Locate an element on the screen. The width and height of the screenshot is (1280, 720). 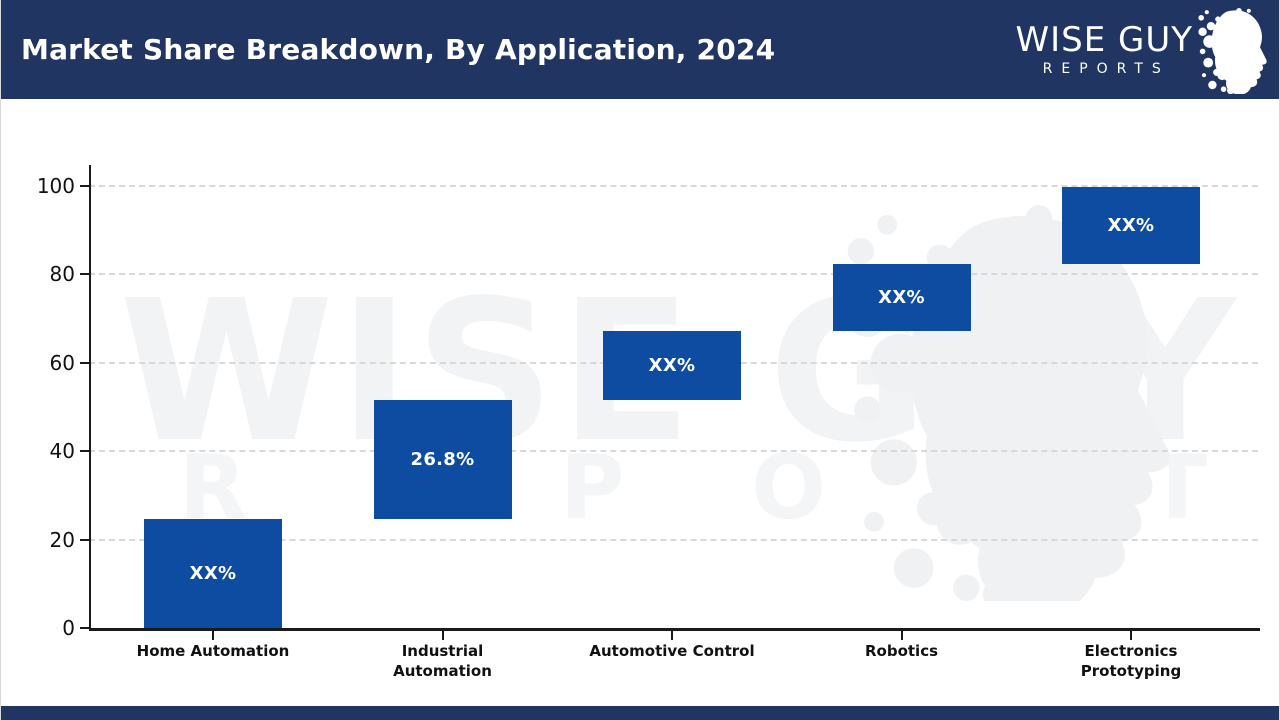
footer-bar is located at coordinates (640, 713).